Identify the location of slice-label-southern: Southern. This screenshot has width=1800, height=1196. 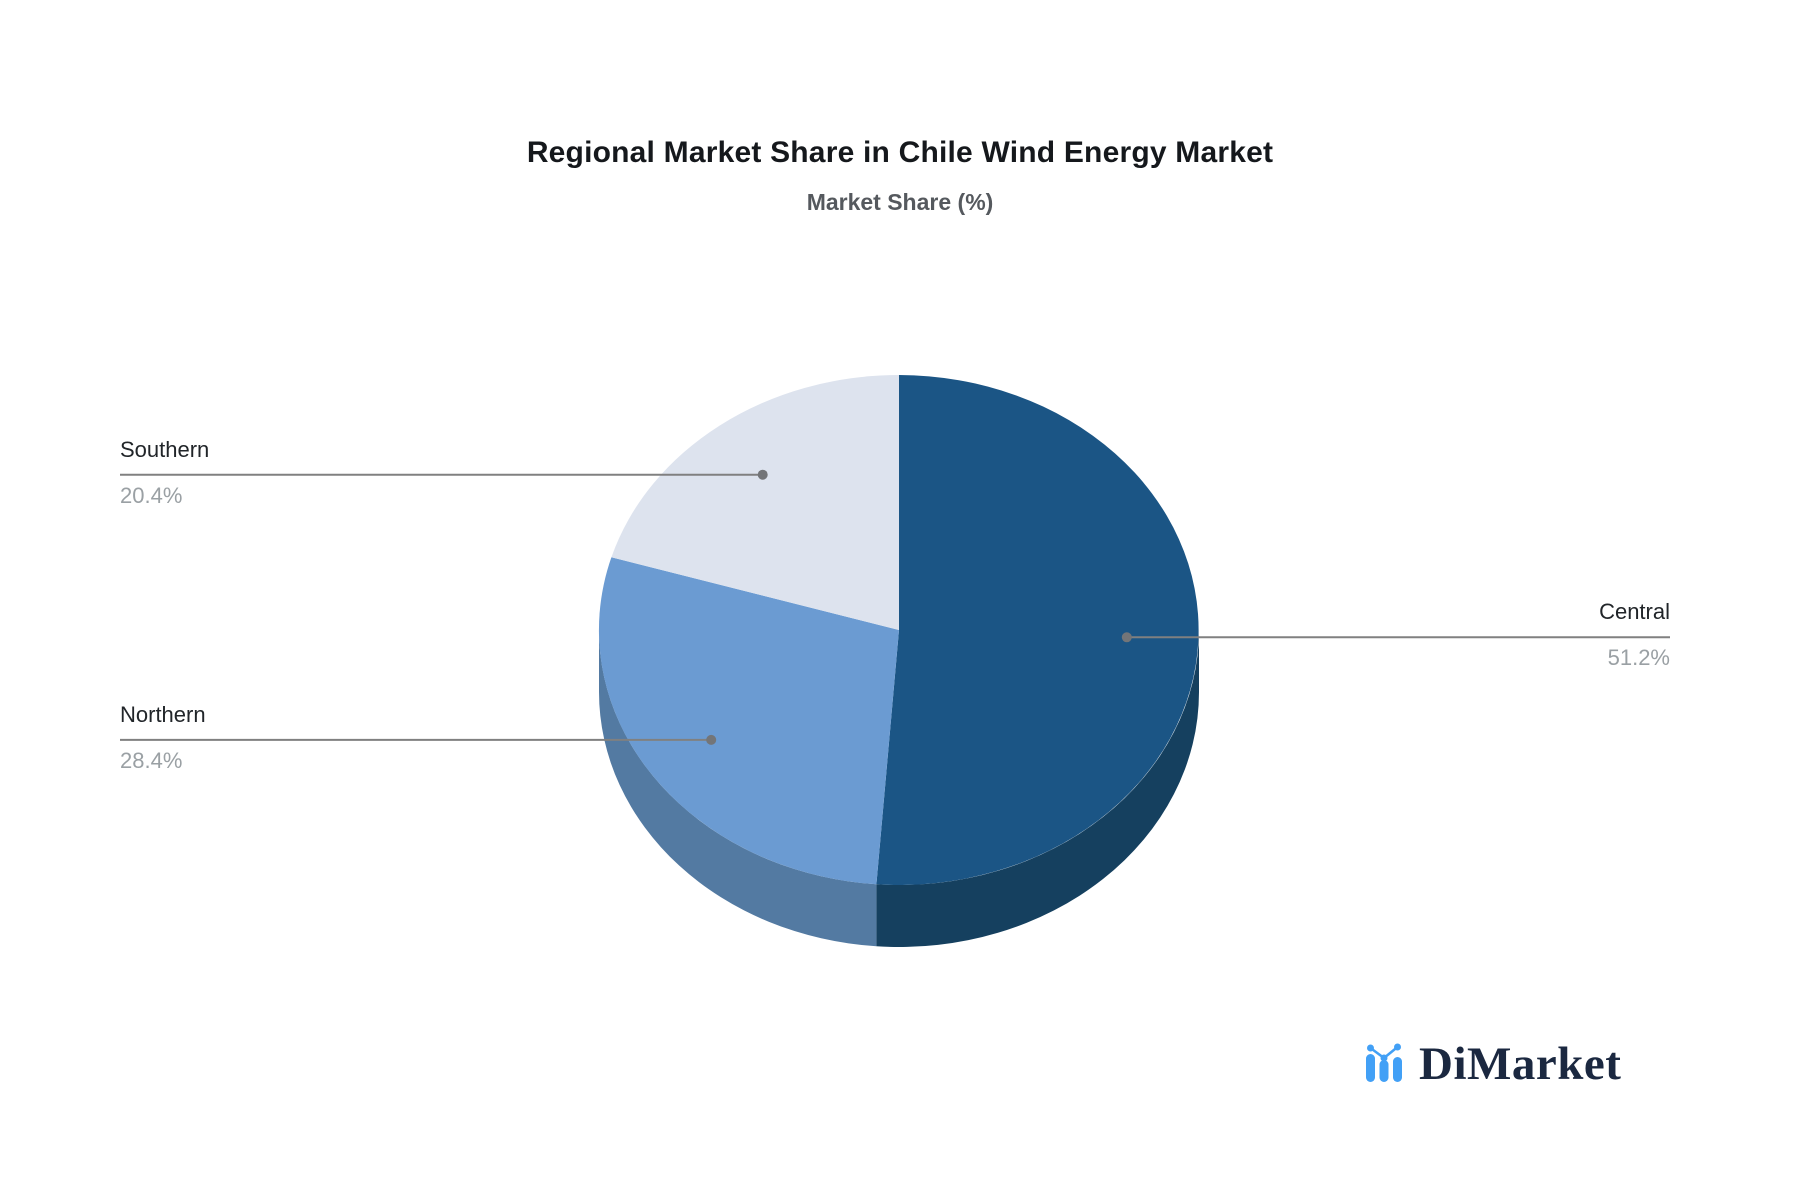
(165, 449).